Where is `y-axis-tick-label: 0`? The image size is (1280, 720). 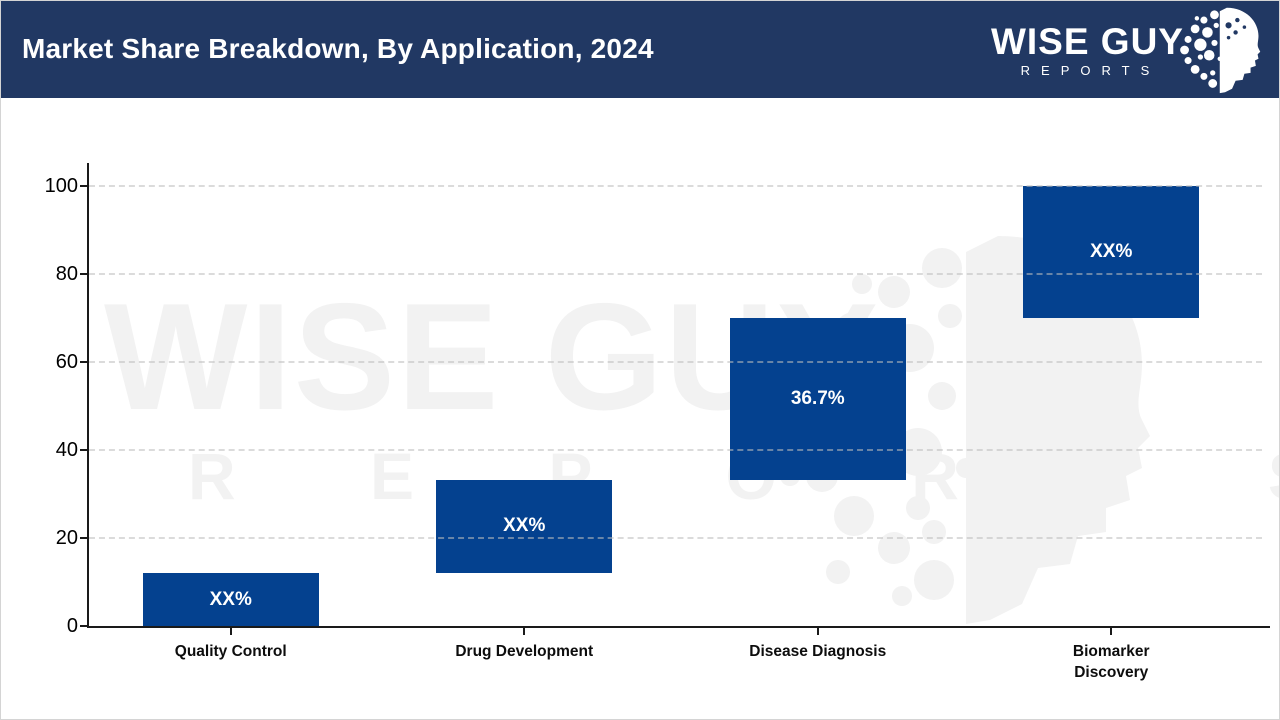 y-axis-tick-label: 0 is located at coordinates (72, 626).